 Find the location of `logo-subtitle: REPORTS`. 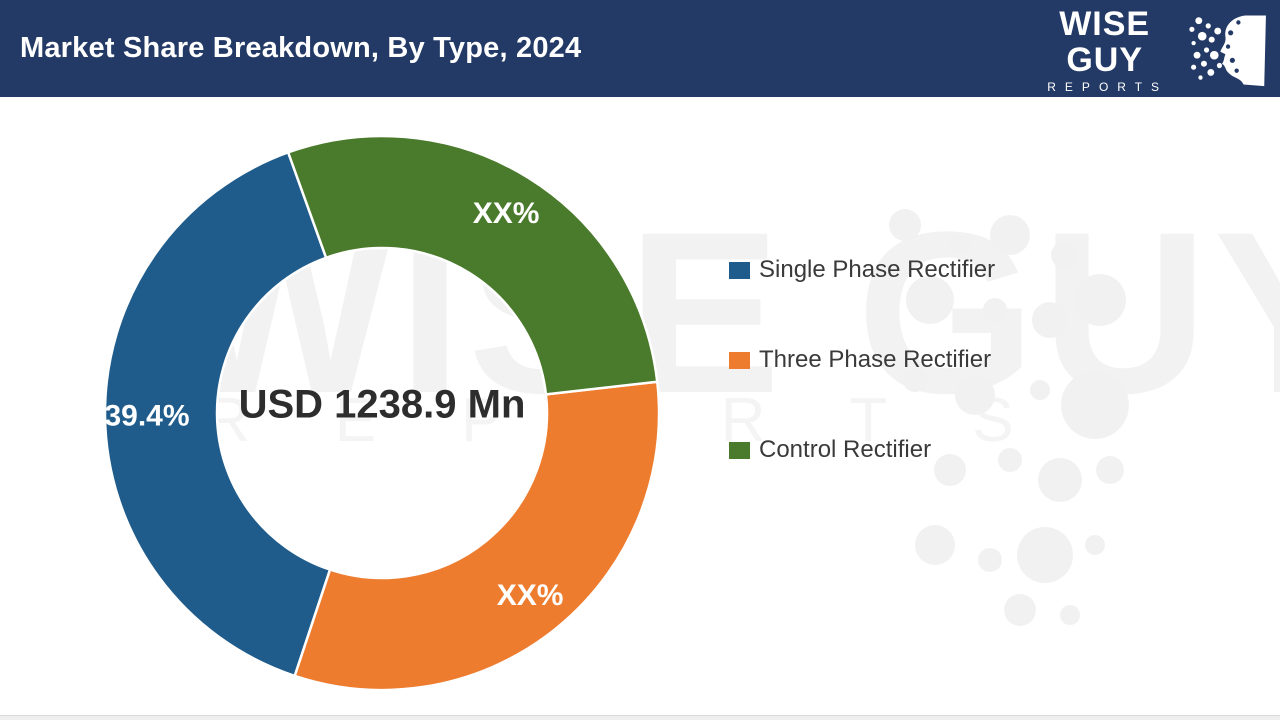

logo-subtitle: REPORTS is located at coordinates (1108, 87).